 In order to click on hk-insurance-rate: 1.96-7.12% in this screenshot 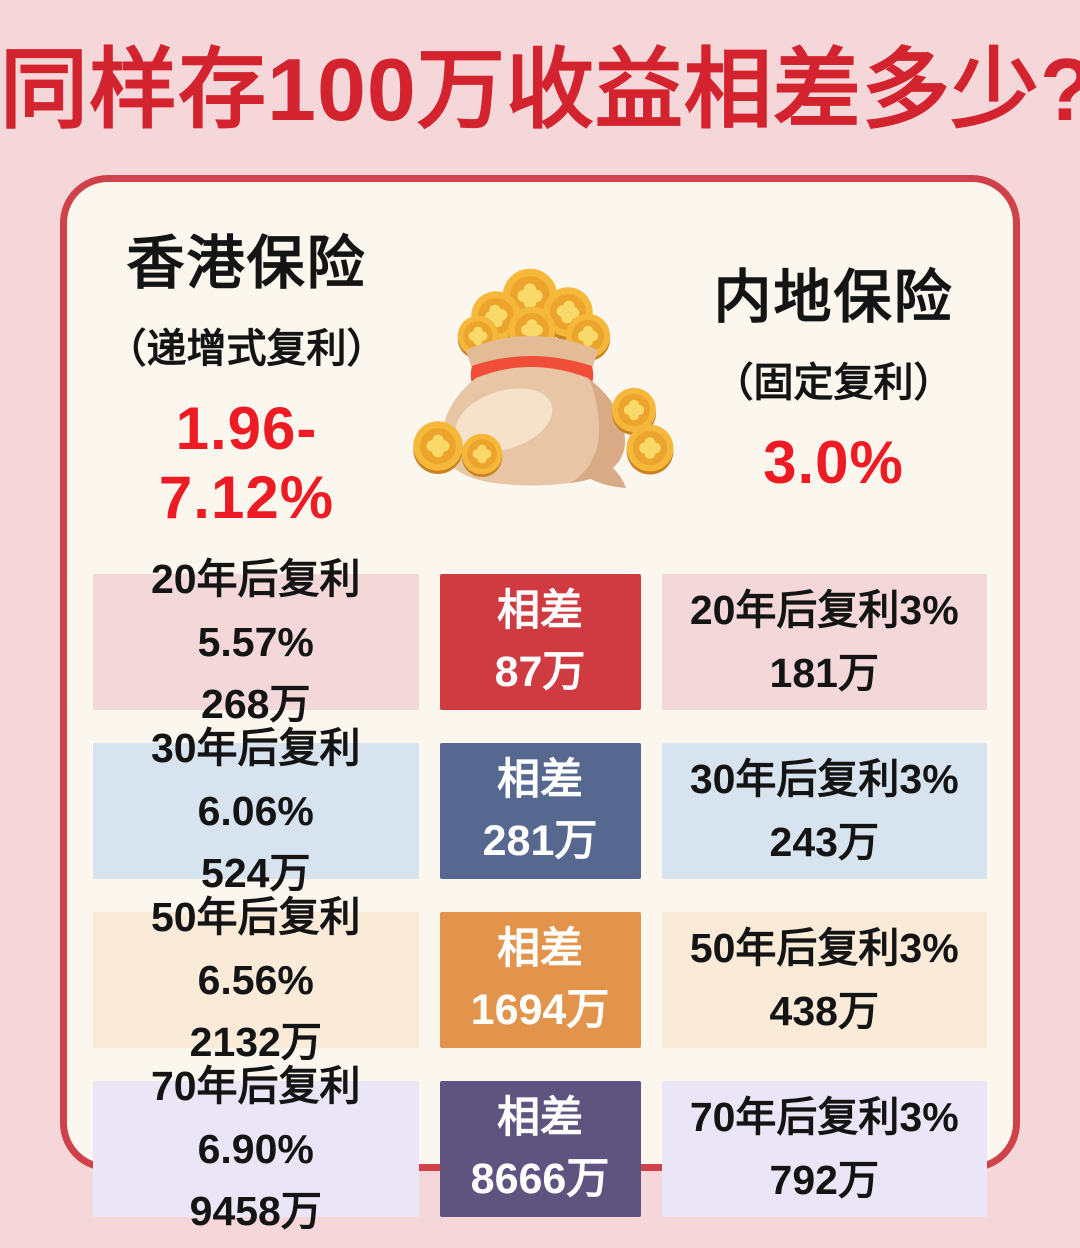, I will do `click(246, 462)`.